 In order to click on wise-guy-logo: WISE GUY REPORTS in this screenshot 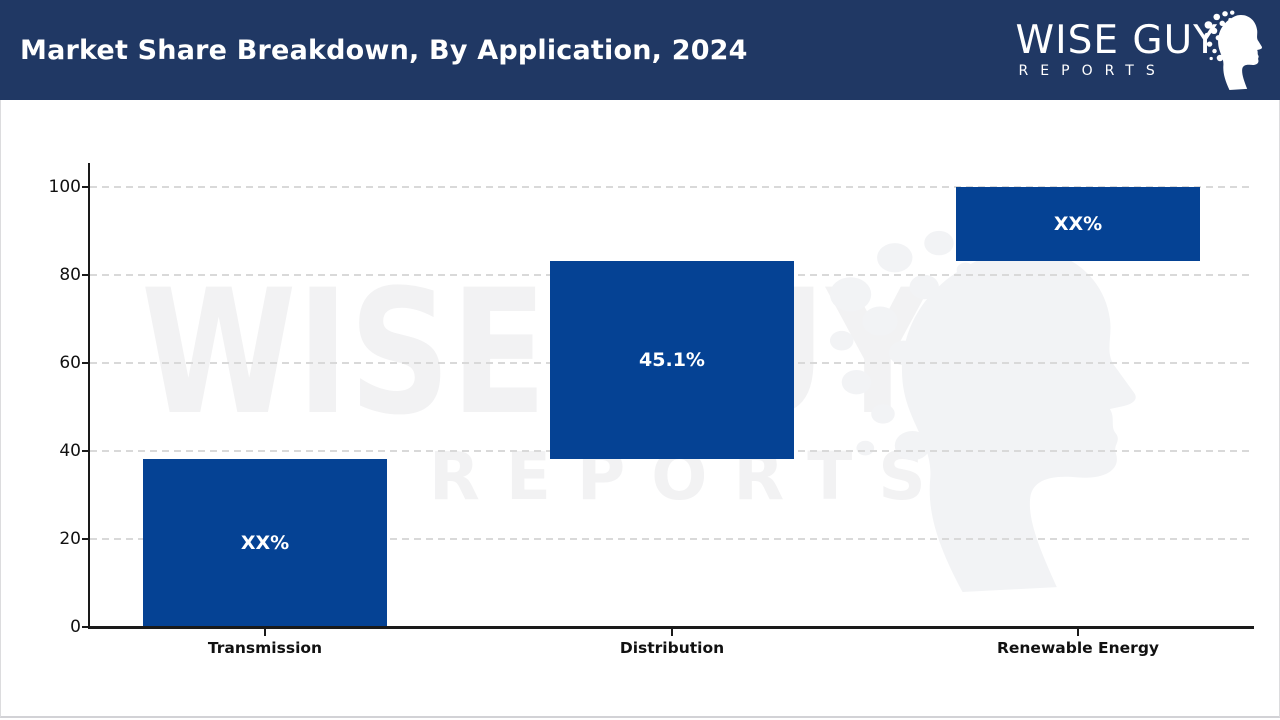, I will do `click(1141, 50)`.